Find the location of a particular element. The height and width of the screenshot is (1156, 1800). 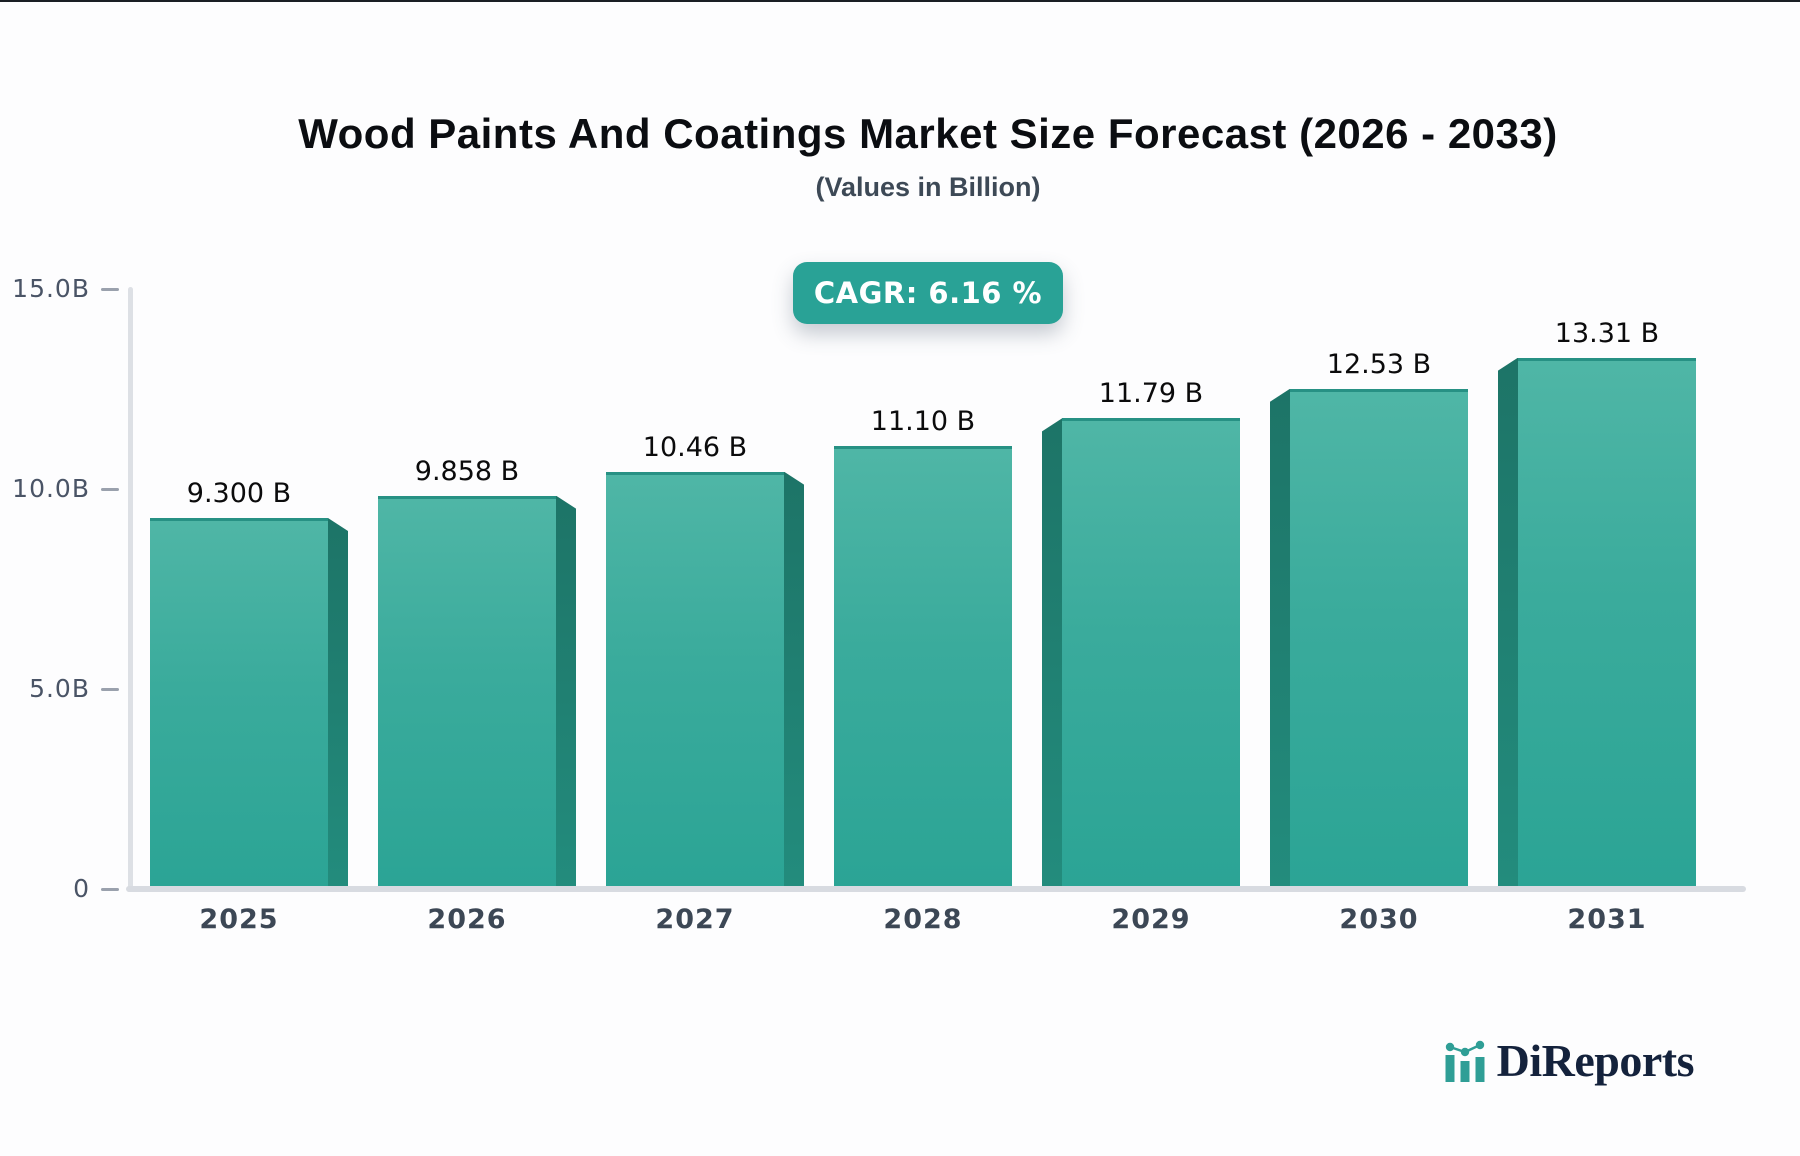

y-axis-tick-label: 5.0B is located at coordinates (59, 688).